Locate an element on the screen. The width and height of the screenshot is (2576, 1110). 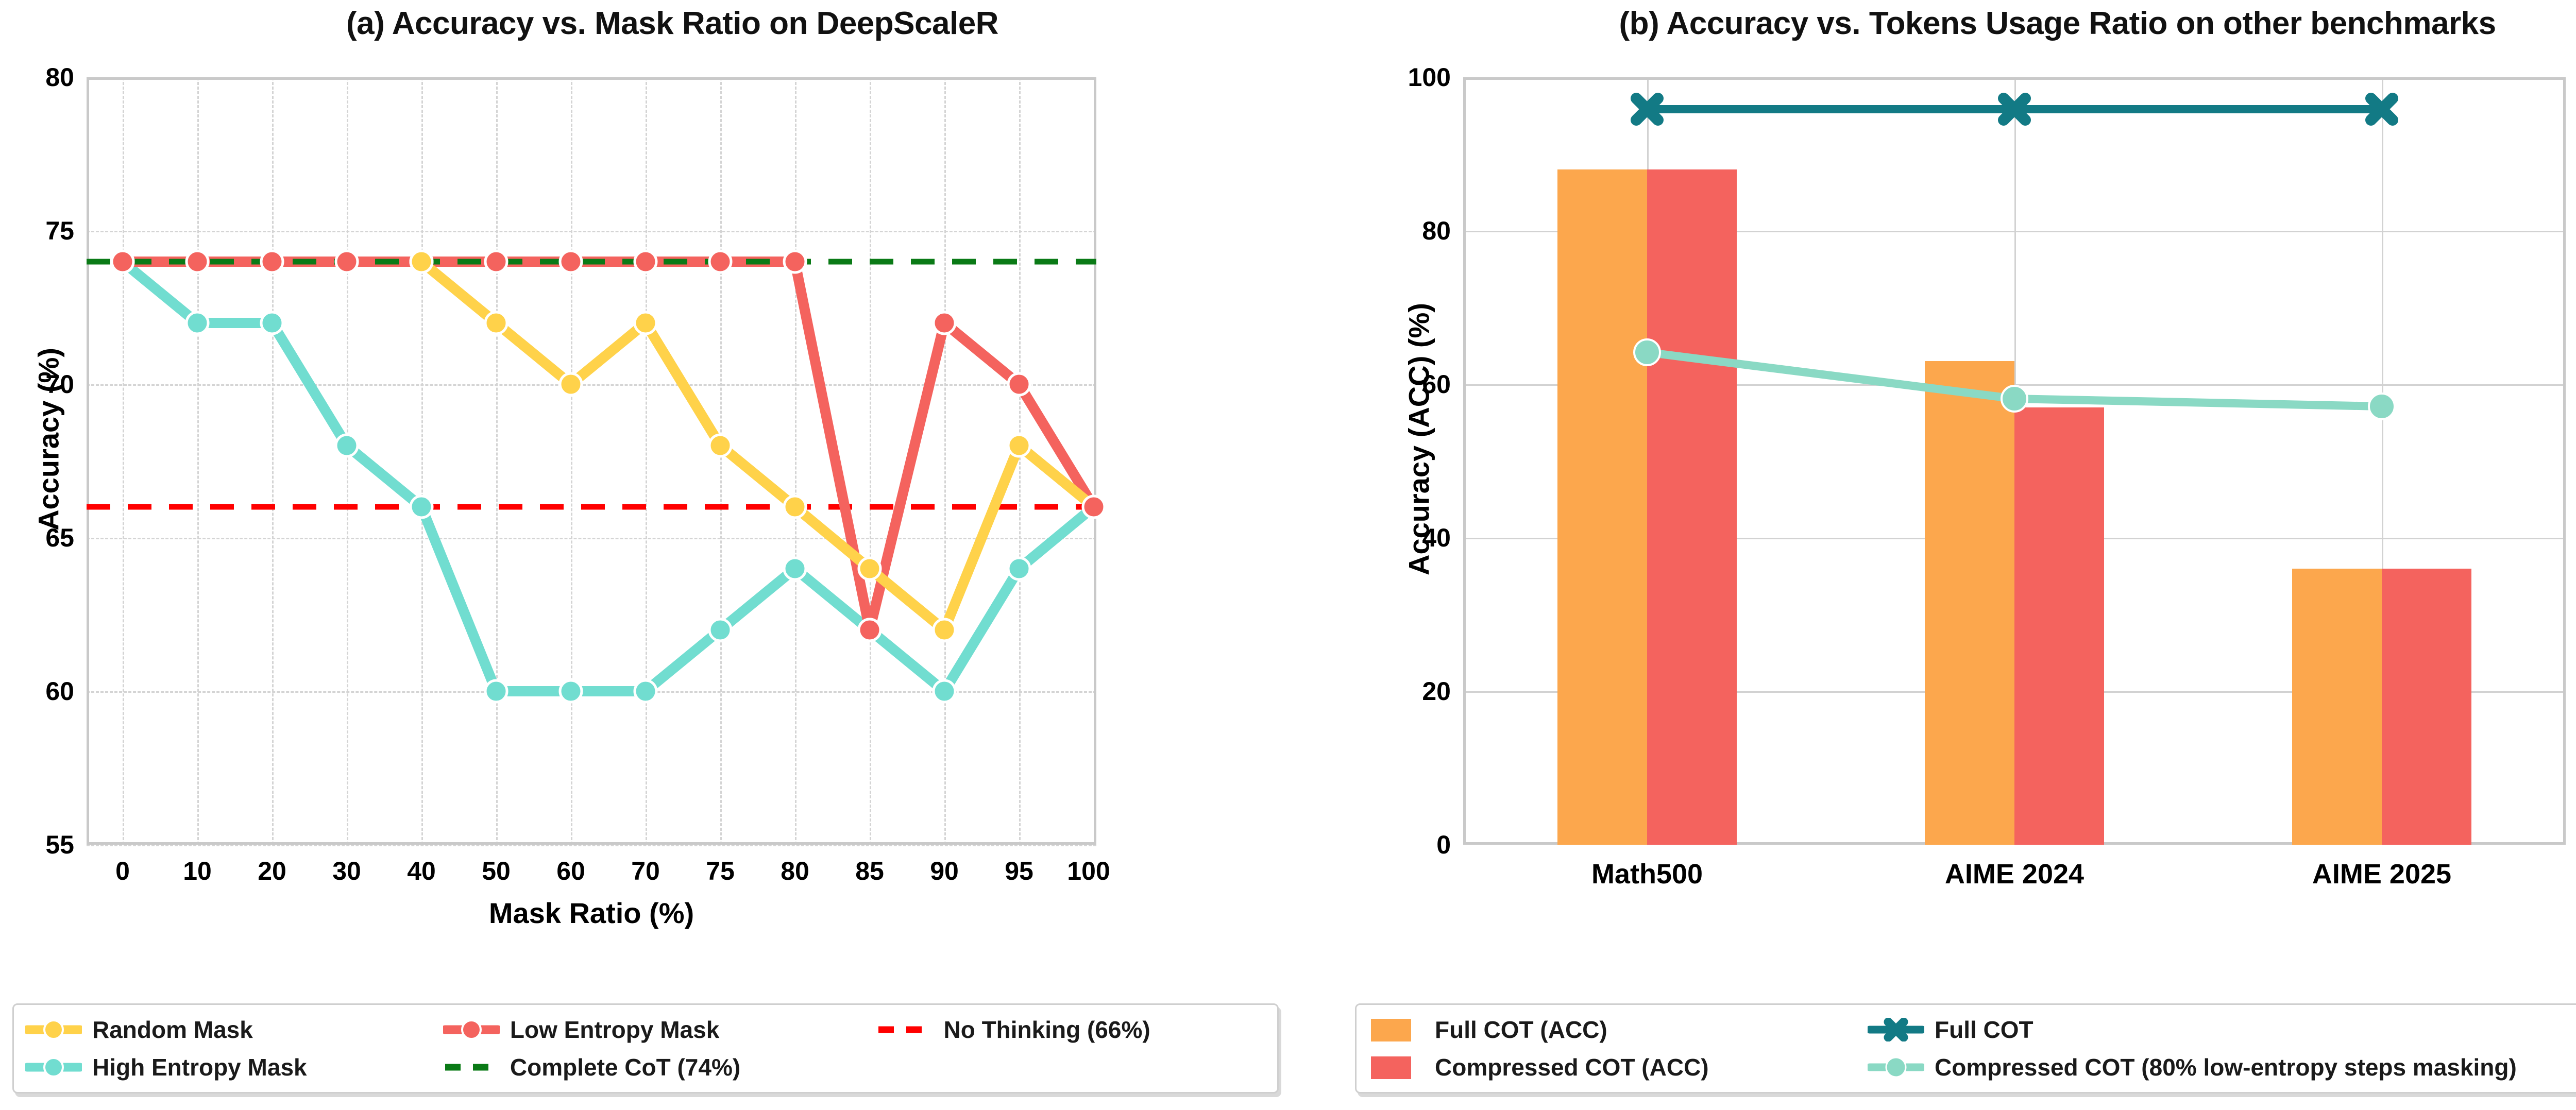
xtick-label: 100 is located at coordinates (1088, 871).